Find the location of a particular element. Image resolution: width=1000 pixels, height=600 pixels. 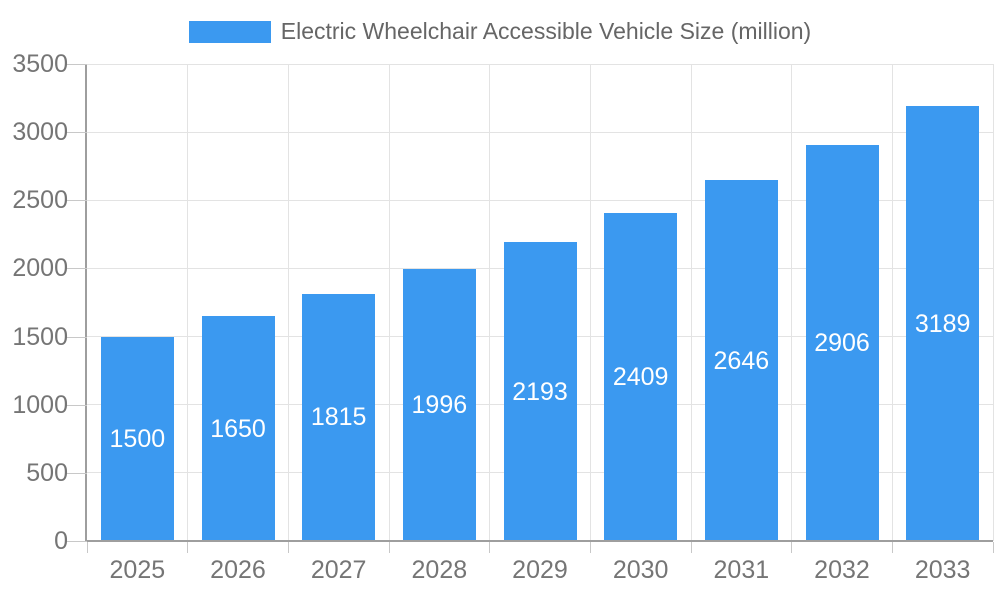

y-tick-label: 0 is located at coordinates (61, 541).